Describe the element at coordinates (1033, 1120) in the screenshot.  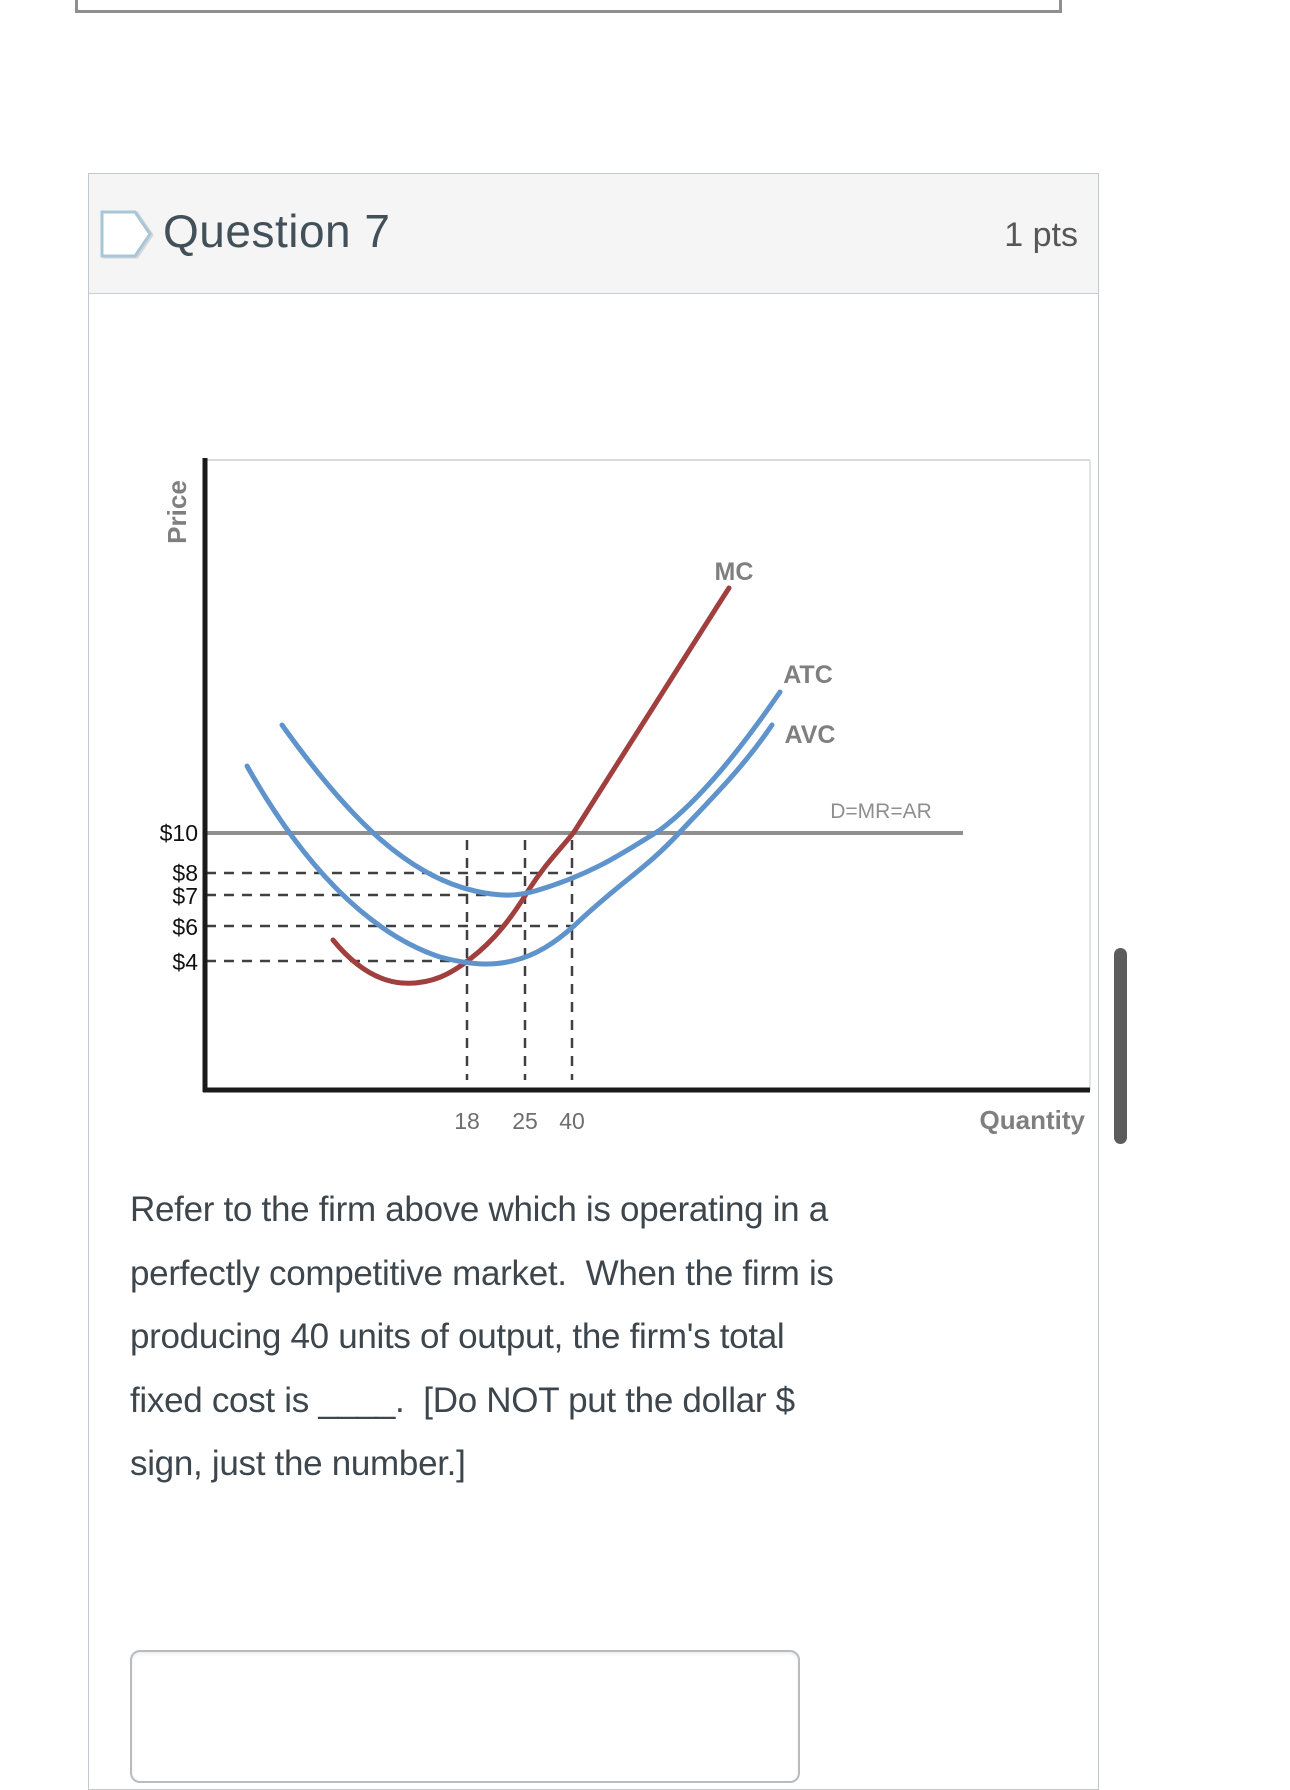
I see `x-axis-title: Quantity` at that location.